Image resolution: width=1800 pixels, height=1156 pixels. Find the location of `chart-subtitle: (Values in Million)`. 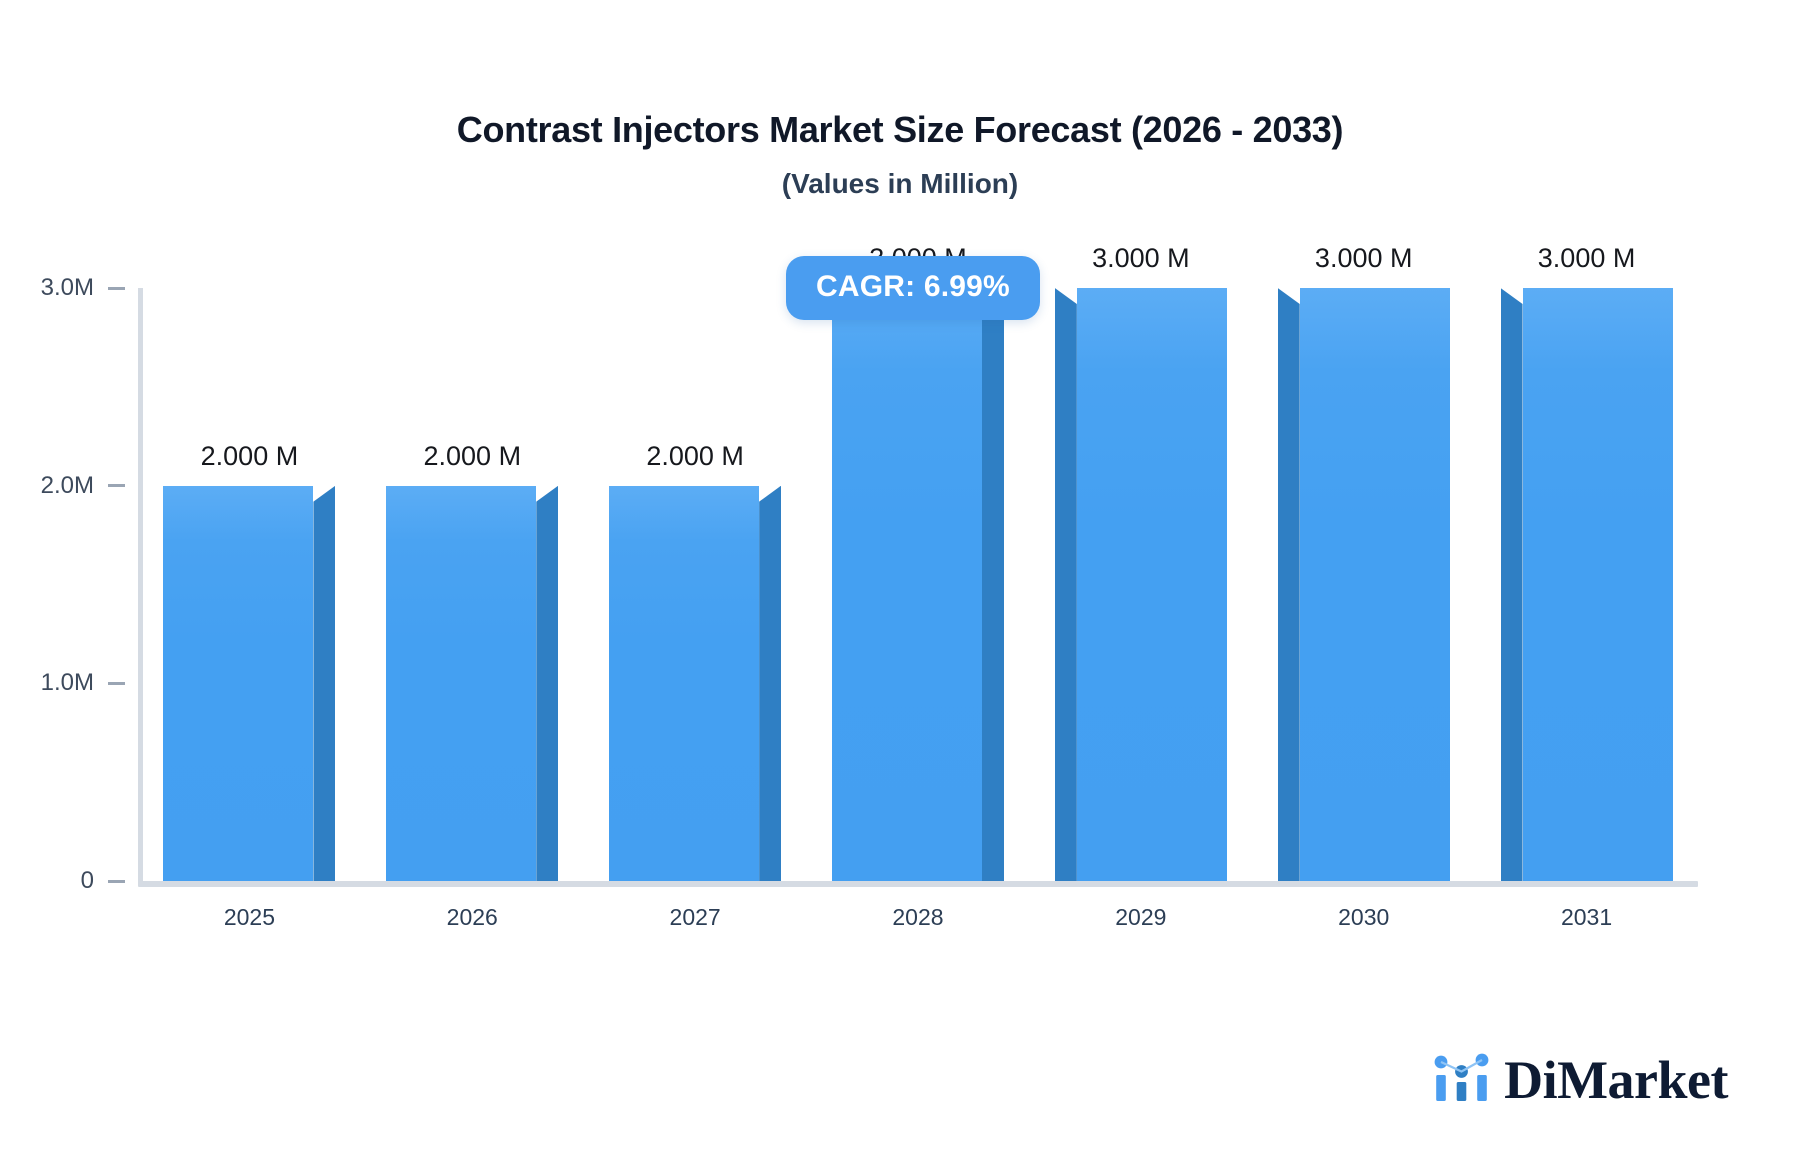

chart-subtitle: (Values in Million) is located at coordinates (900, 184).